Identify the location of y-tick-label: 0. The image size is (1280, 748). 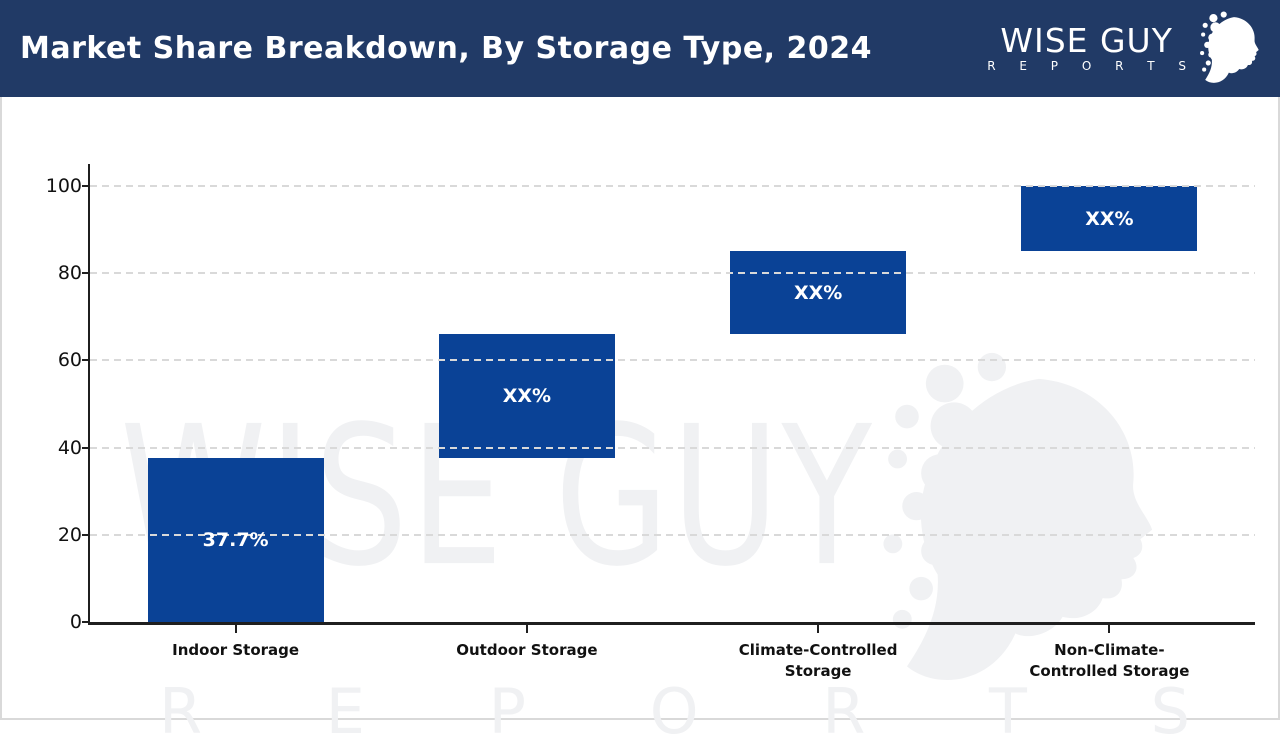
(75, 622).